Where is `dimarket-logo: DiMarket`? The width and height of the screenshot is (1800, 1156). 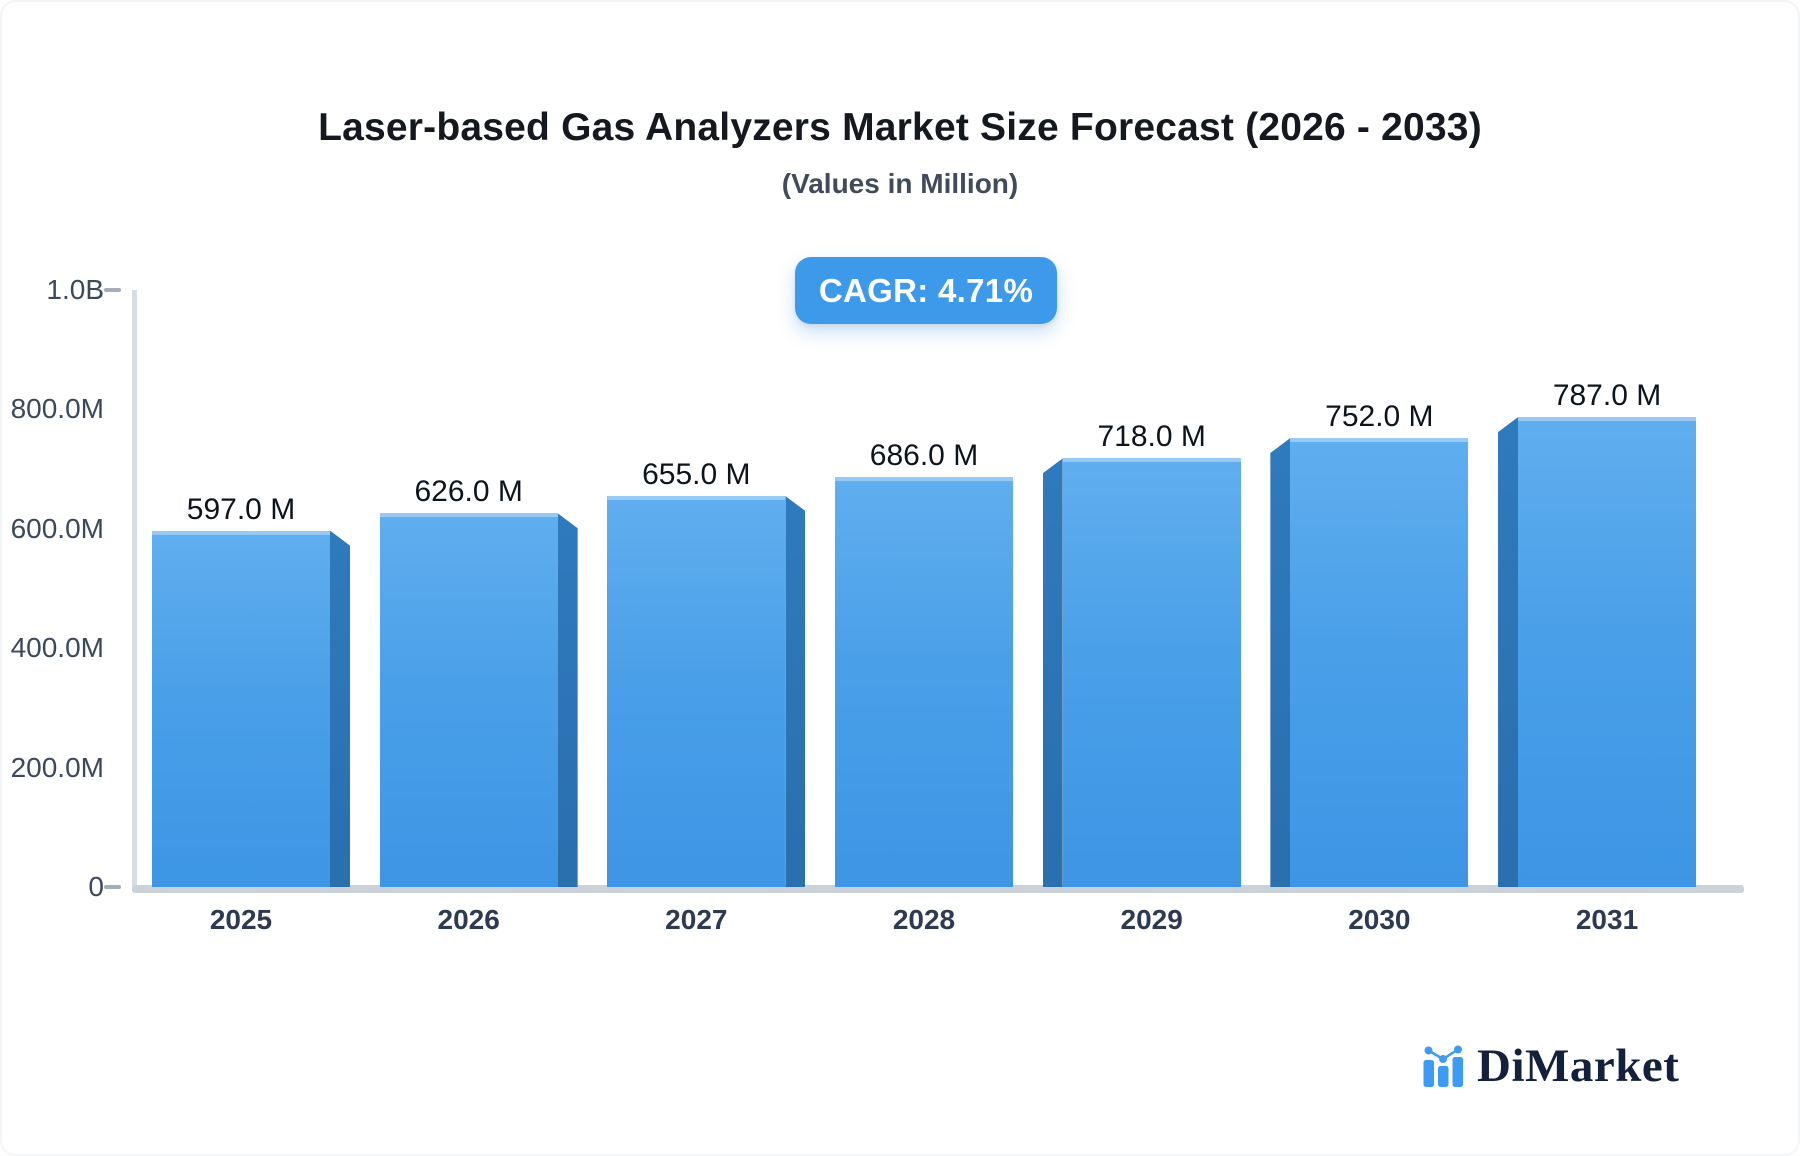
dimarket-logo: DiMarket is located at coordinates (1550, 1066).